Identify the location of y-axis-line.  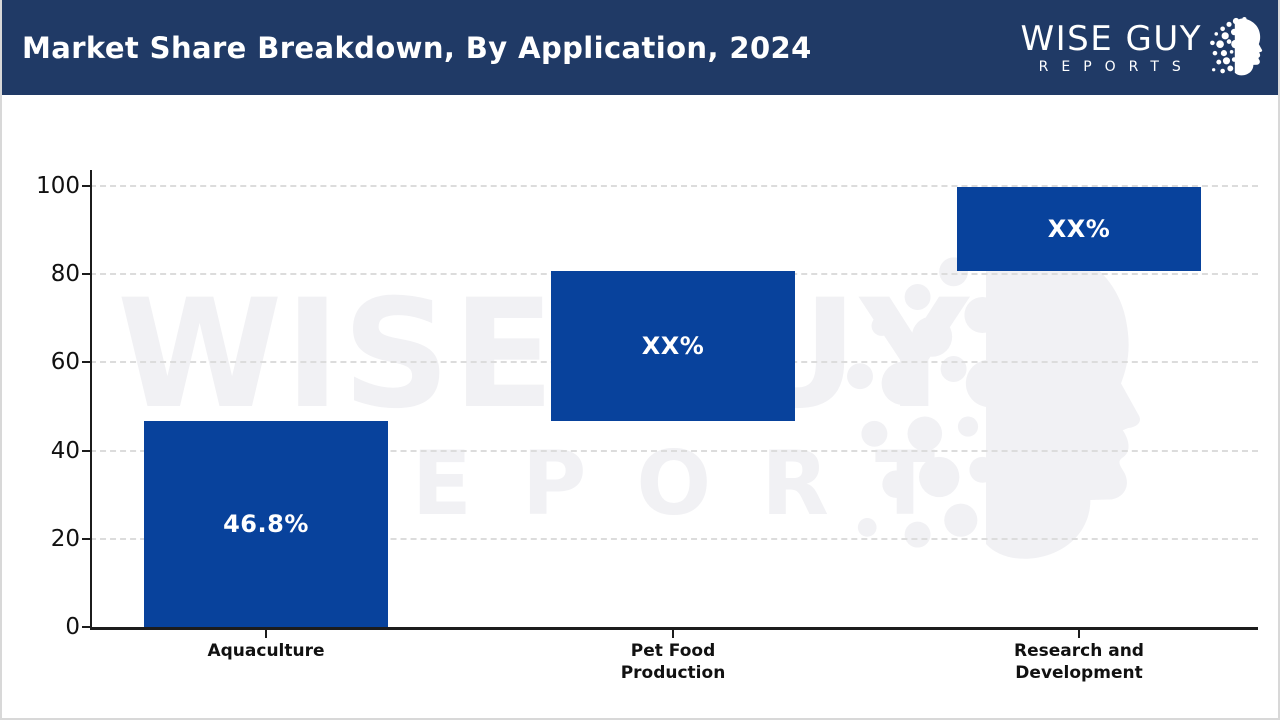
(91, 399).